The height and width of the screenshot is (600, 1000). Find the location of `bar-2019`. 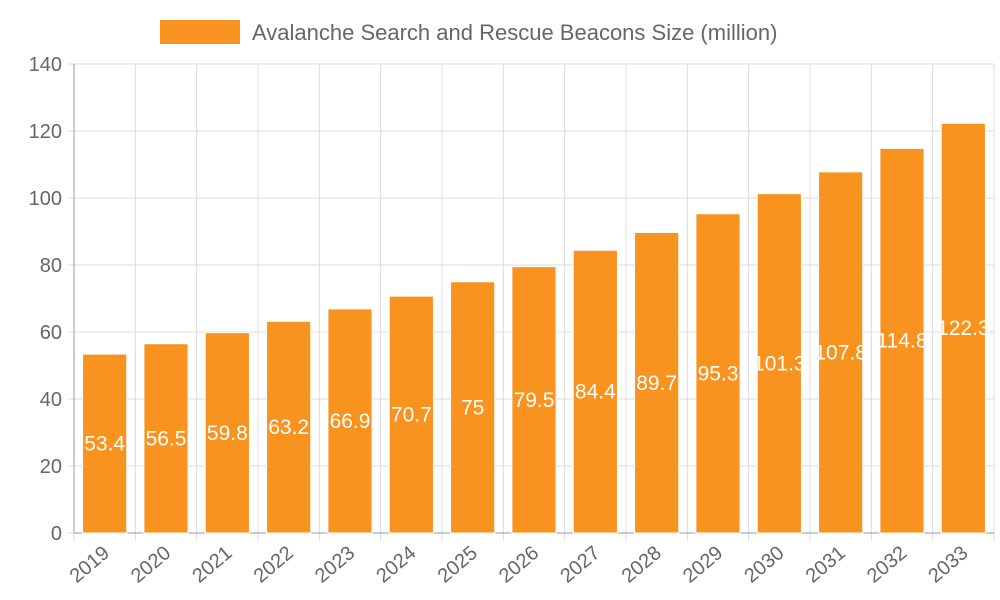

bar-2019 is located at coordinates (105, 443).